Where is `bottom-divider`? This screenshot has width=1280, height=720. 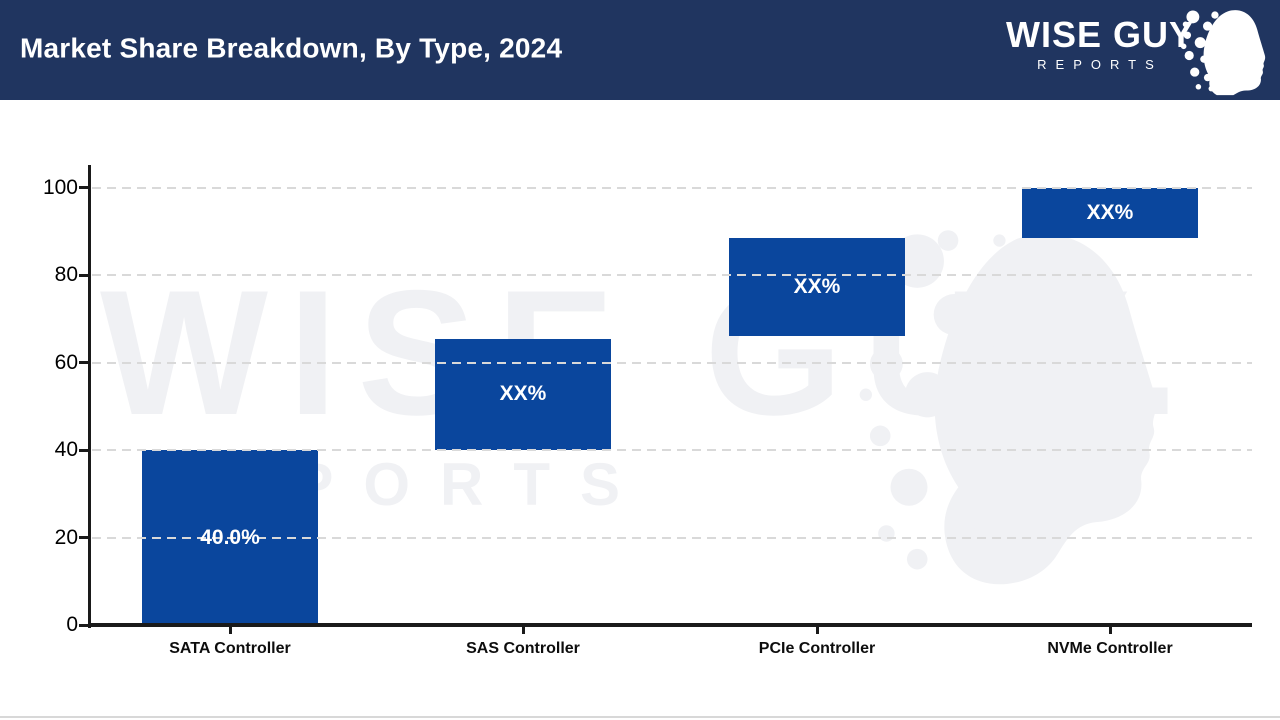
bottom-divider is located at coordinates (640, 717).